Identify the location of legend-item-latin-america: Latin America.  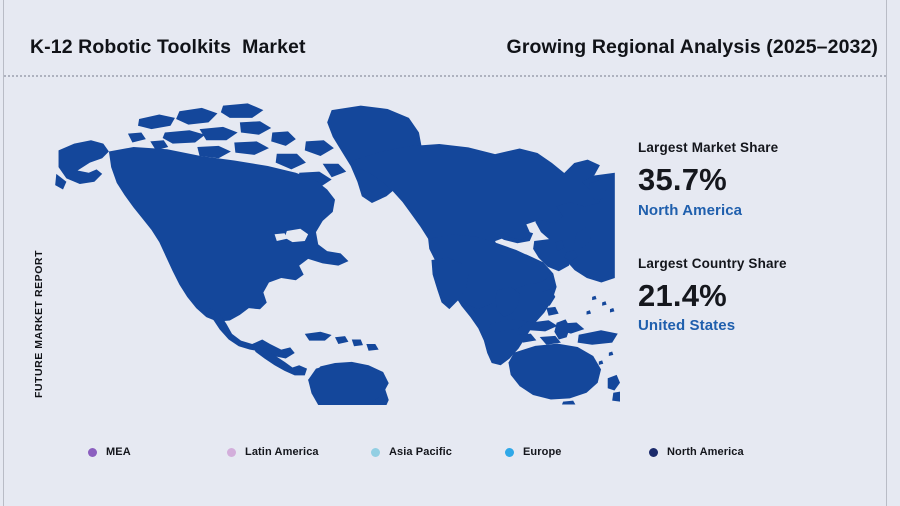
(273, 452).